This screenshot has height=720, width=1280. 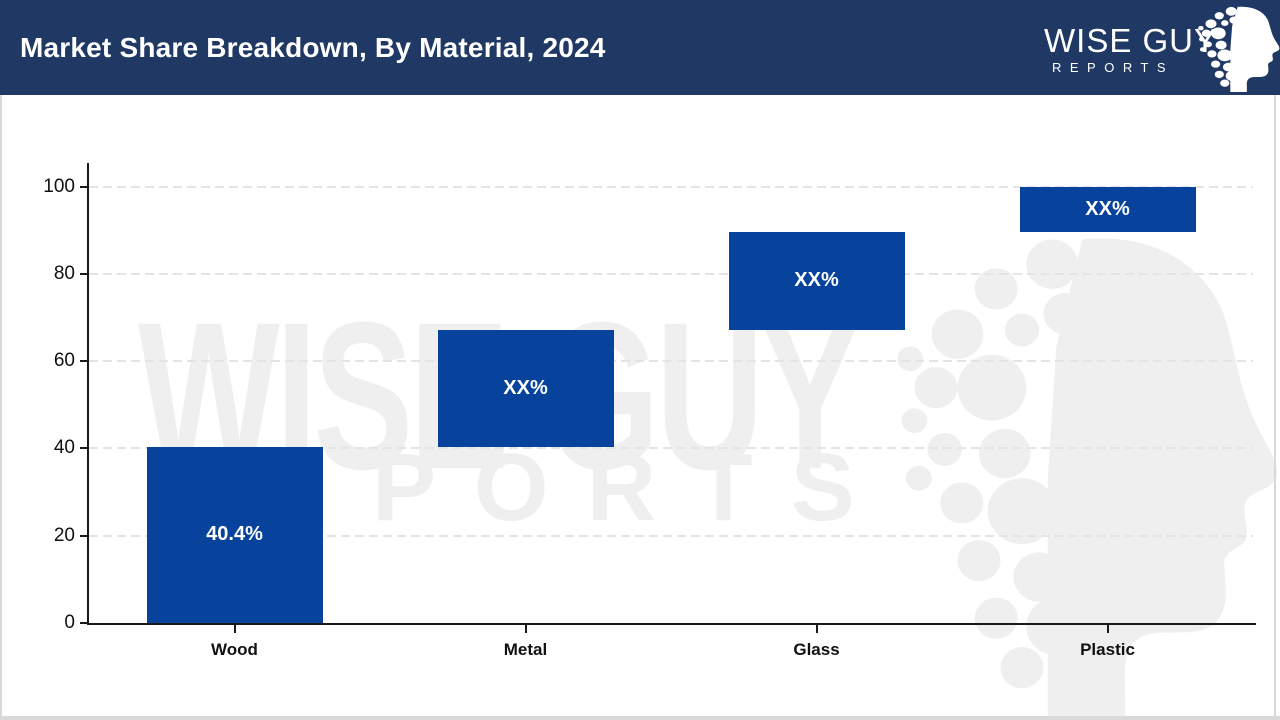 What do you see at coordinates (1239, 49) in the screenshot?
I see `logo-head-icon` at bounding box center [1239, 49].